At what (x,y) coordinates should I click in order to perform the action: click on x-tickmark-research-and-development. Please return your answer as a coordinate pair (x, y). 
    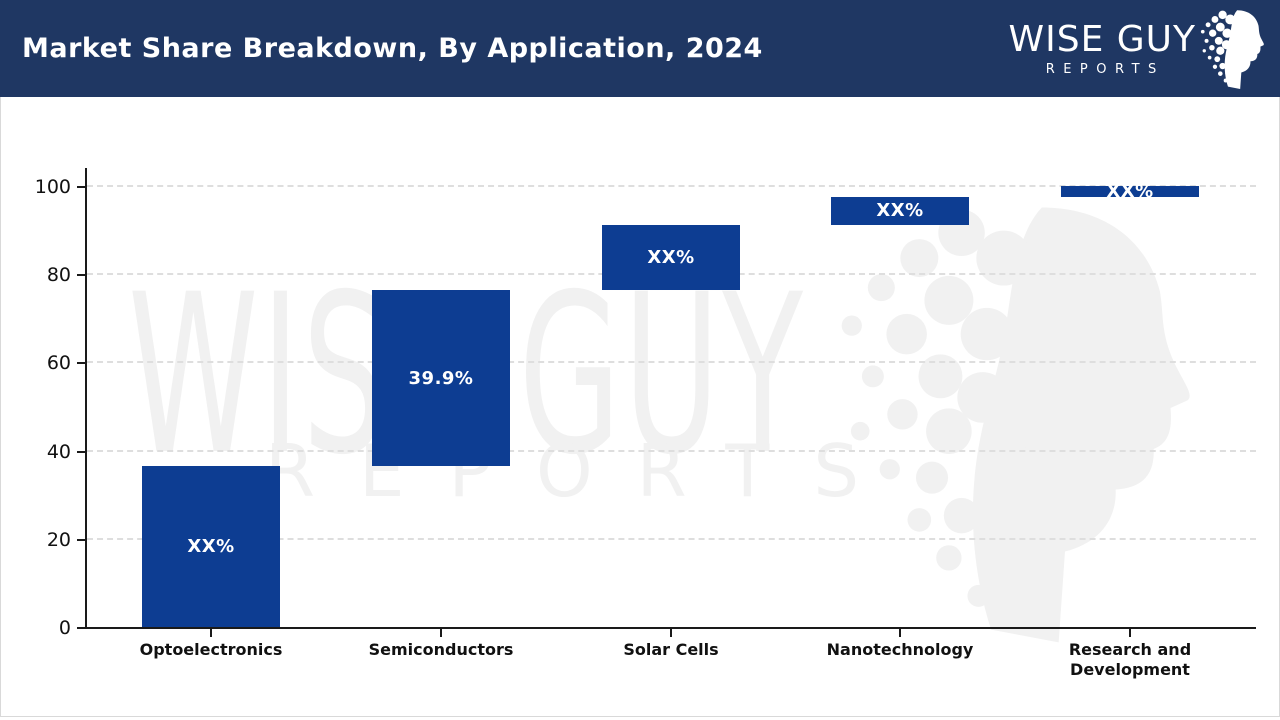
    Looking at the image, I should click on (1130, 633).